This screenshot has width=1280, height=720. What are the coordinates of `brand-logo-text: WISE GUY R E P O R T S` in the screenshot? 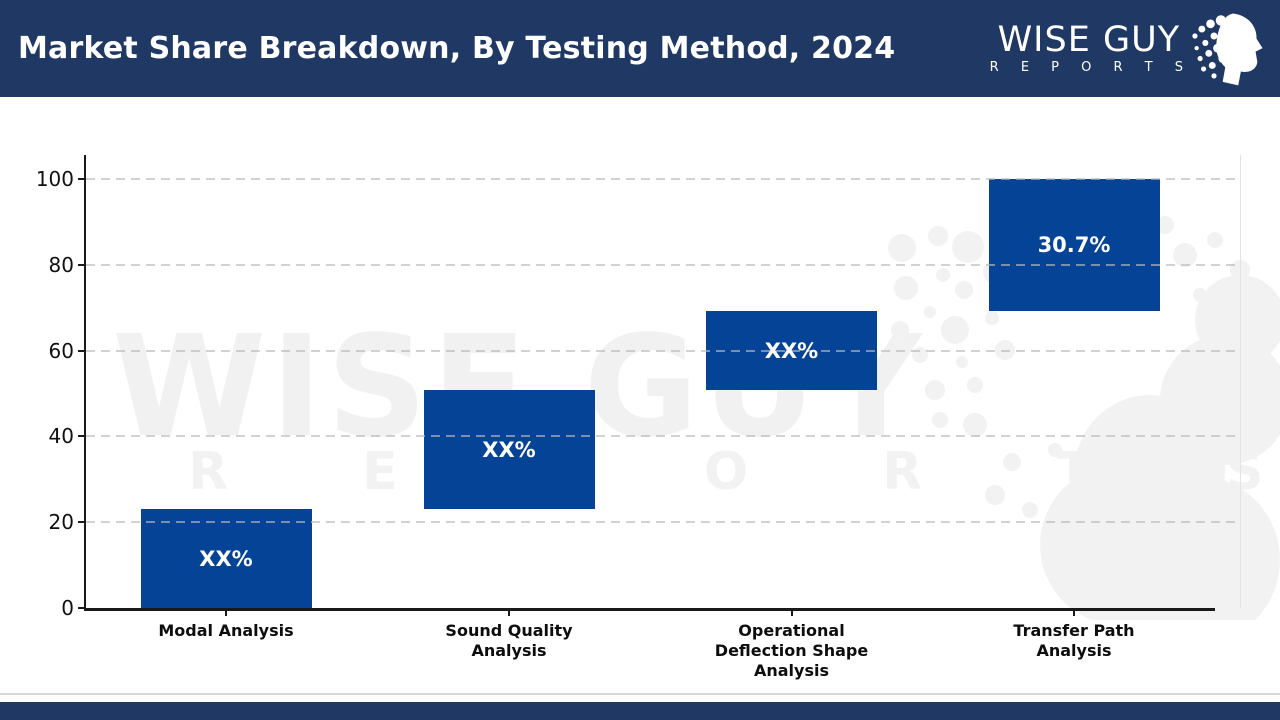 It's located at (1089, 47).